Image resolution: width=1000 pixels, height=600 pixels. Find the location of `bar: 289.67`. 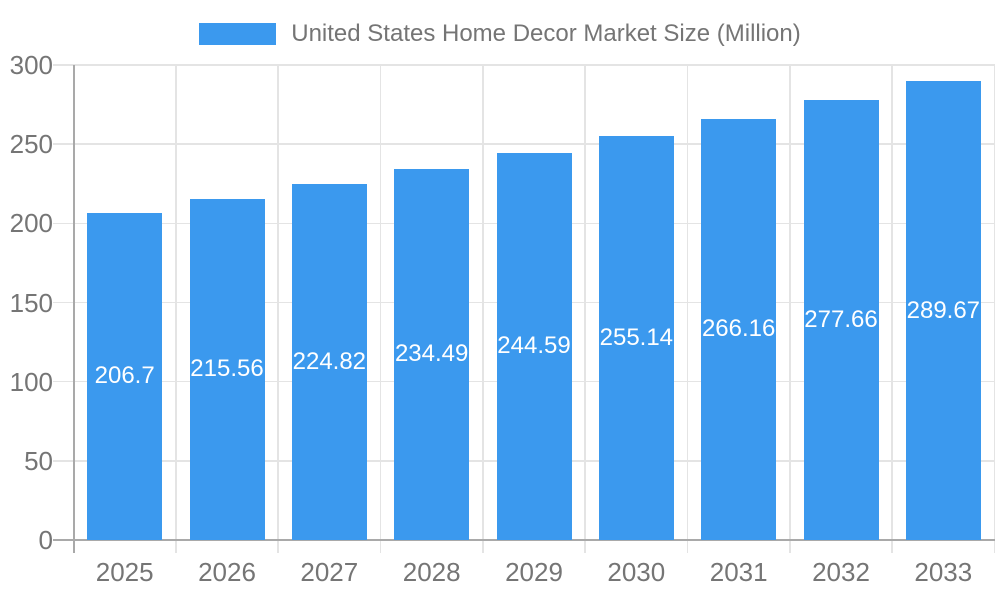

bar: 289.67 is located at coordinates (943, 310).